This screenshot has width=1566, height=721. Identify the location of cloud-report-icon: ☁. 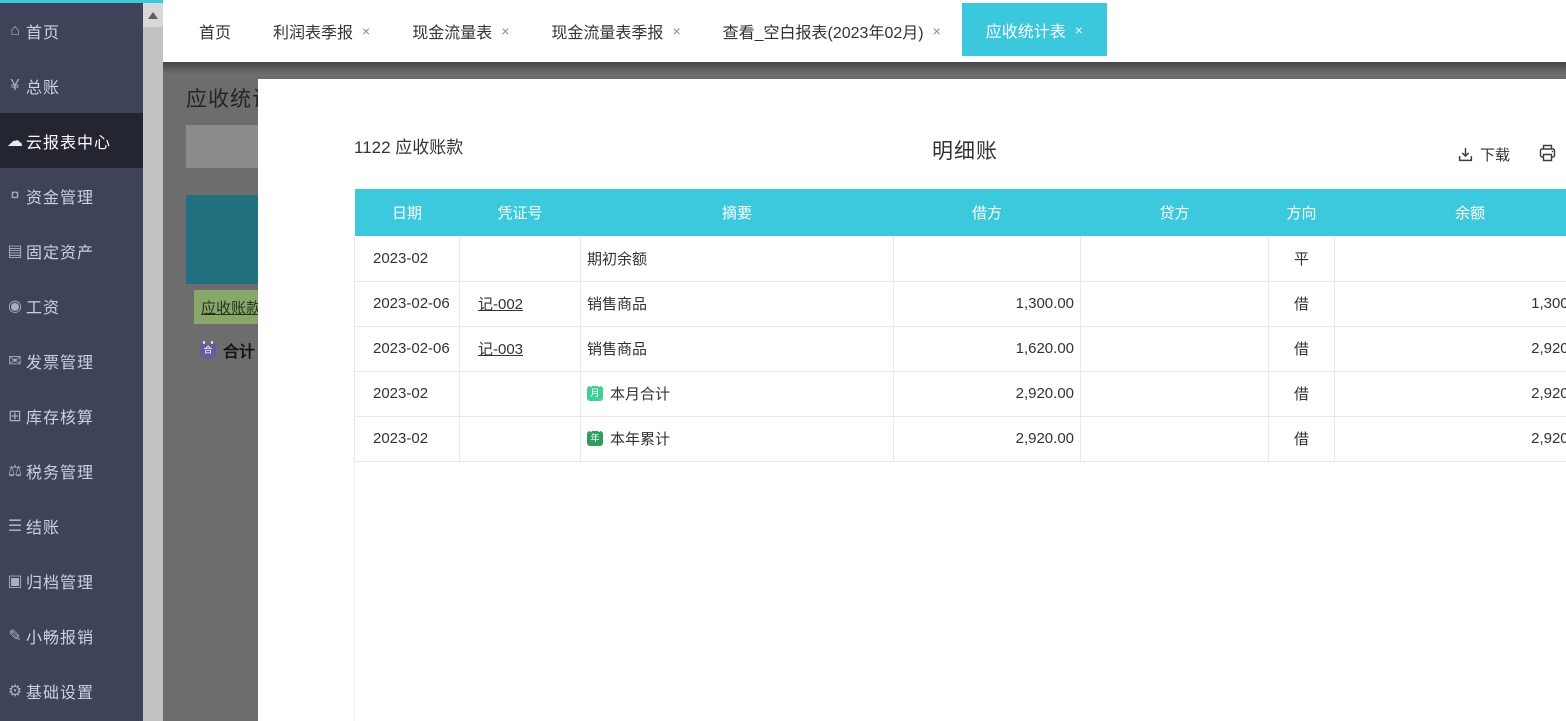
(15, 141).